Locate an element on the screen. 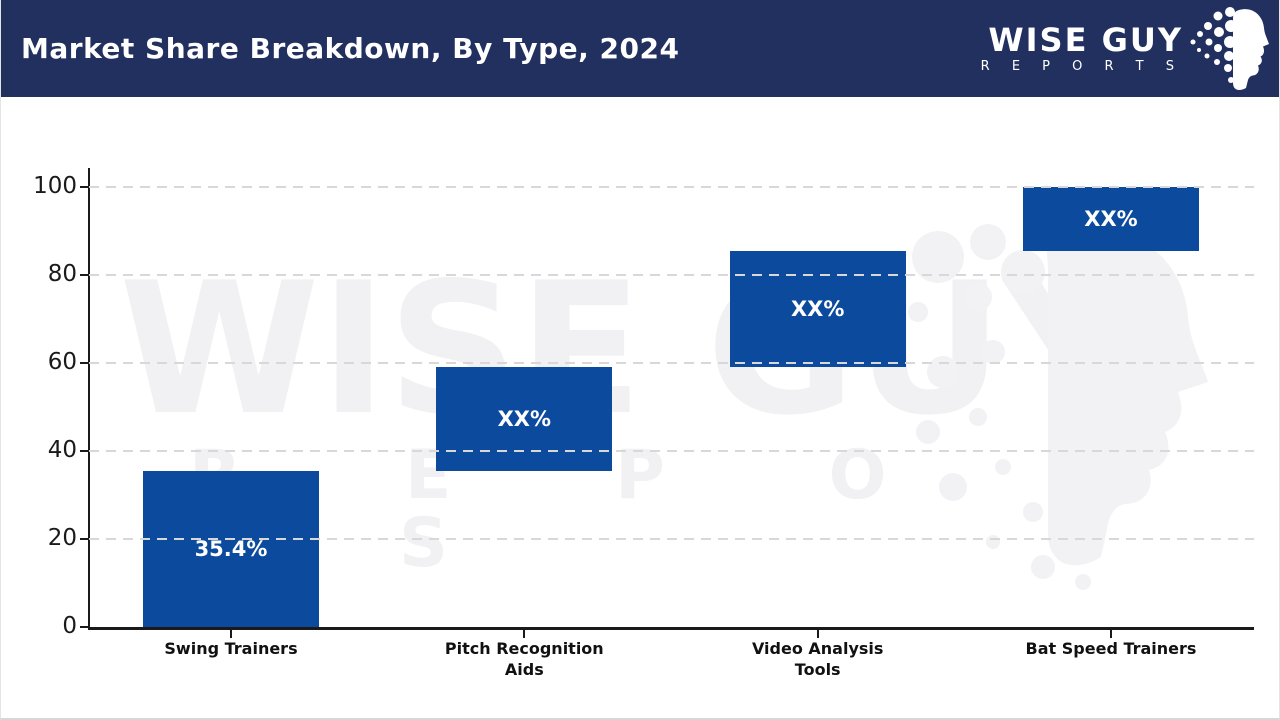  y-tick-label: 40 is located at coordinates (62, 450).